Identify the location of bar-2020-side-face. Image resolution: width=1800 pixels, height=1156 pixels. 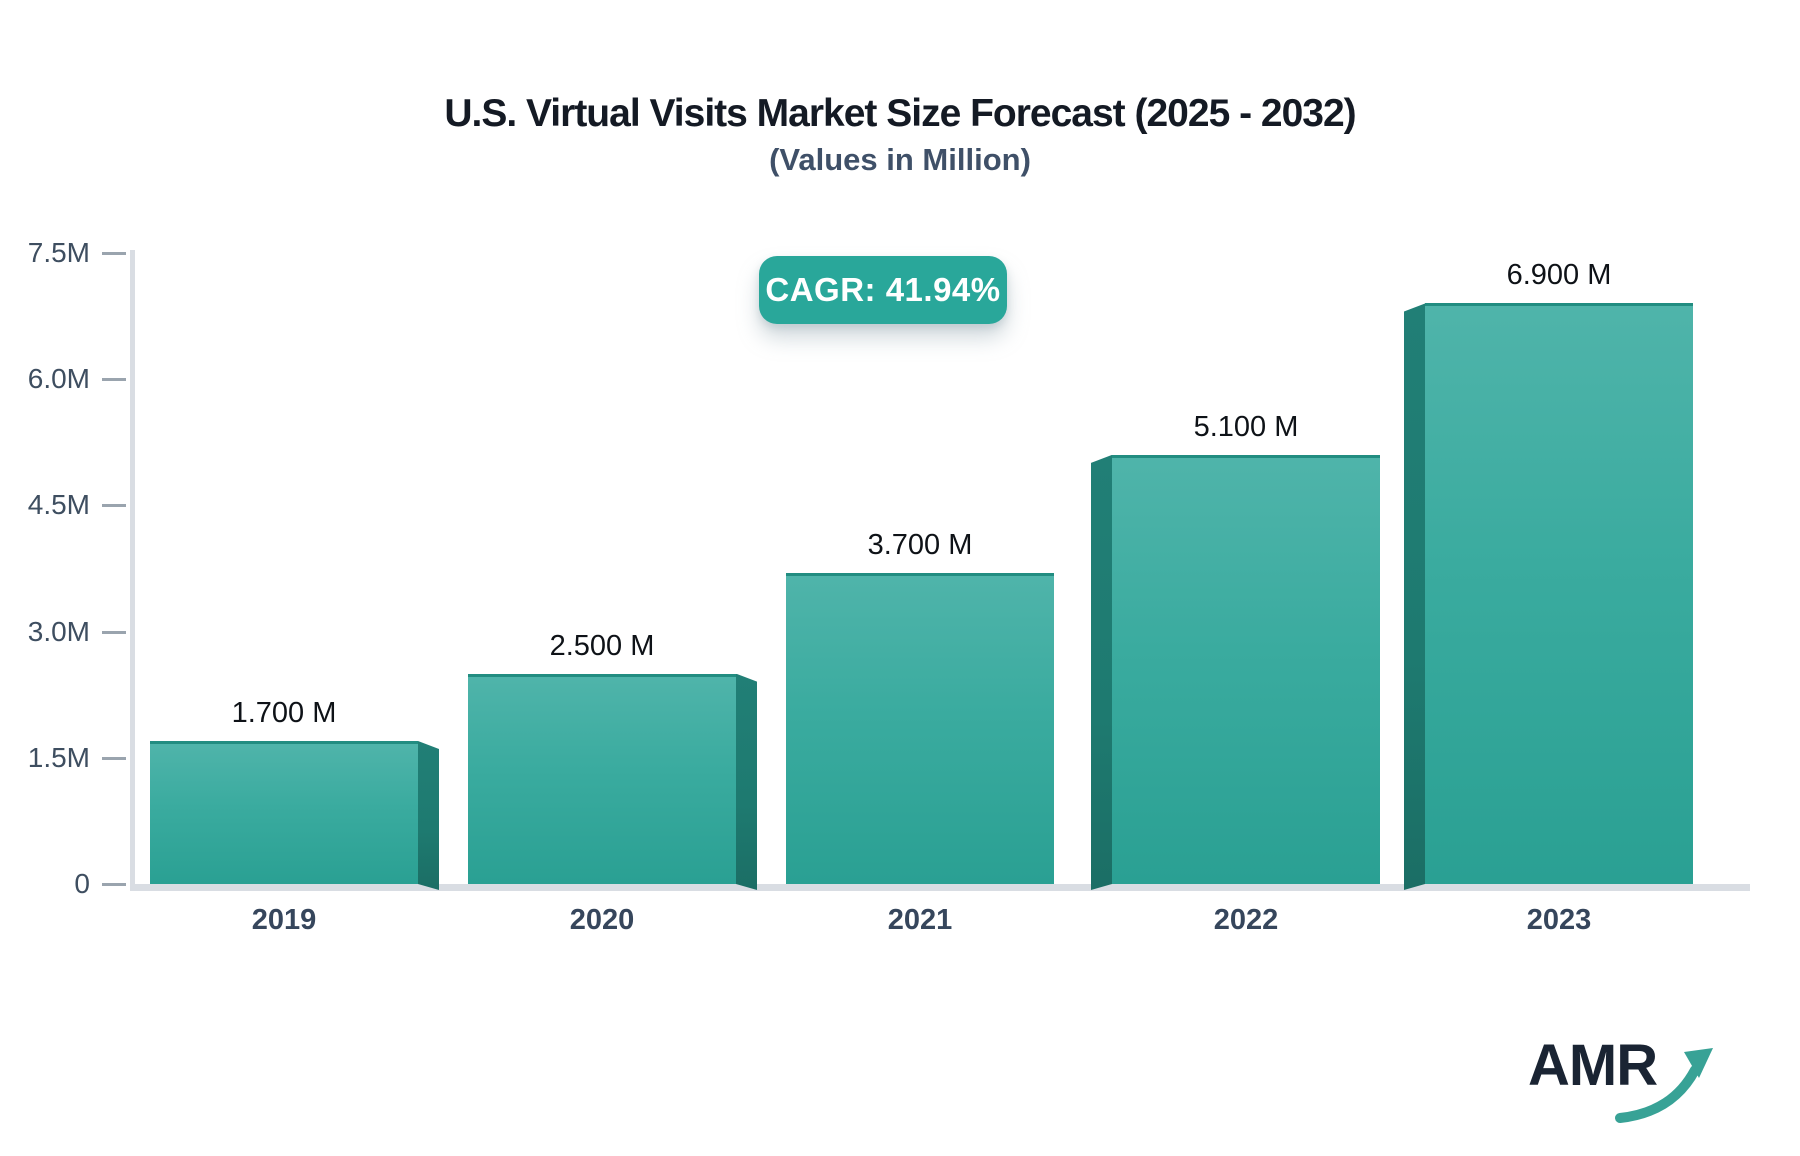
(746, 782).